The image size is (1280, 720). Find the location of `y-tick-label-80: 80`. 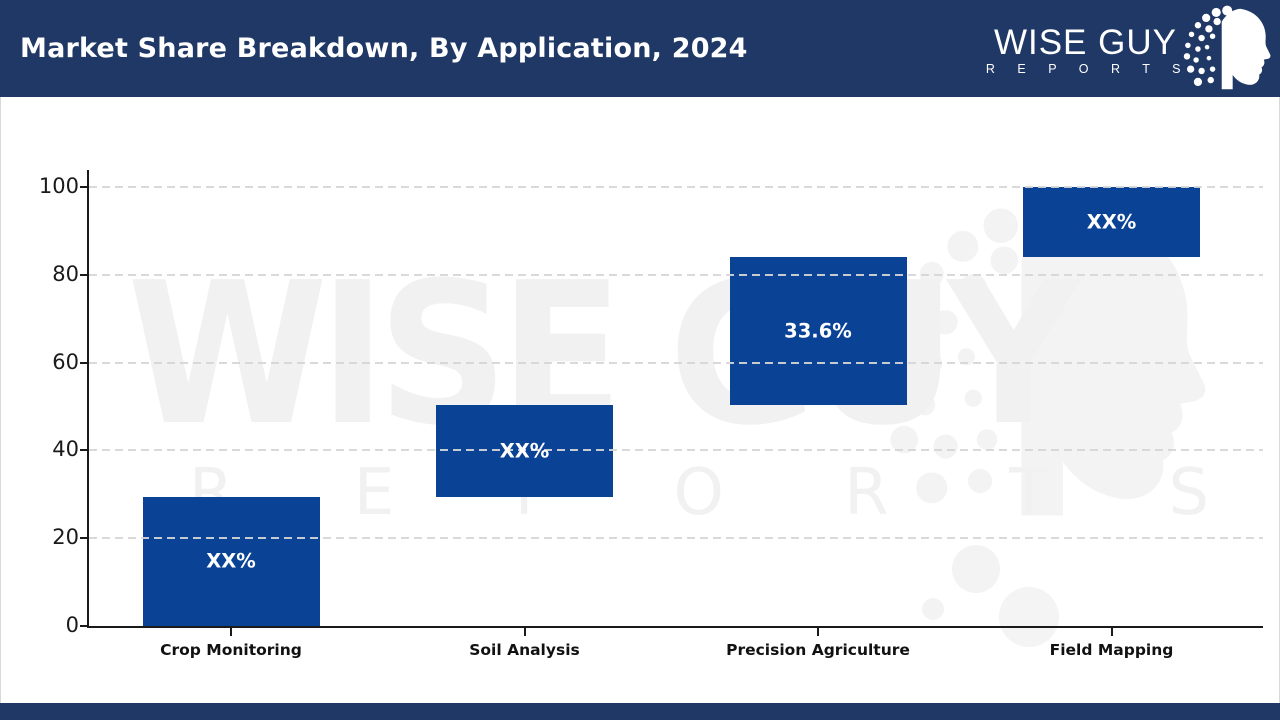

y-tick-label-80: 80 is located at coordinates (65, 273).